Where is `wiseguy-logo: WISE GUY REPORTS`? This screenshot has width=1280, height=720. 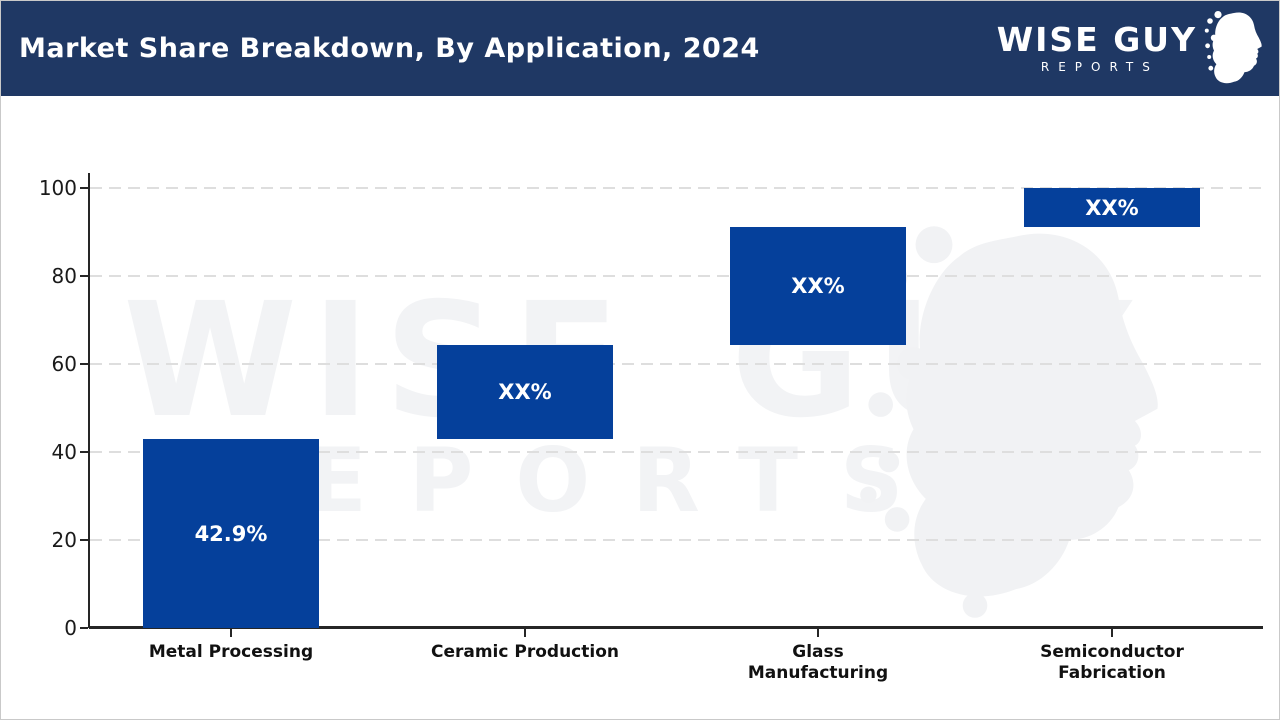
wiseguy-logo: WISE GUY REPORTS is located at coordinates (1132, 49).